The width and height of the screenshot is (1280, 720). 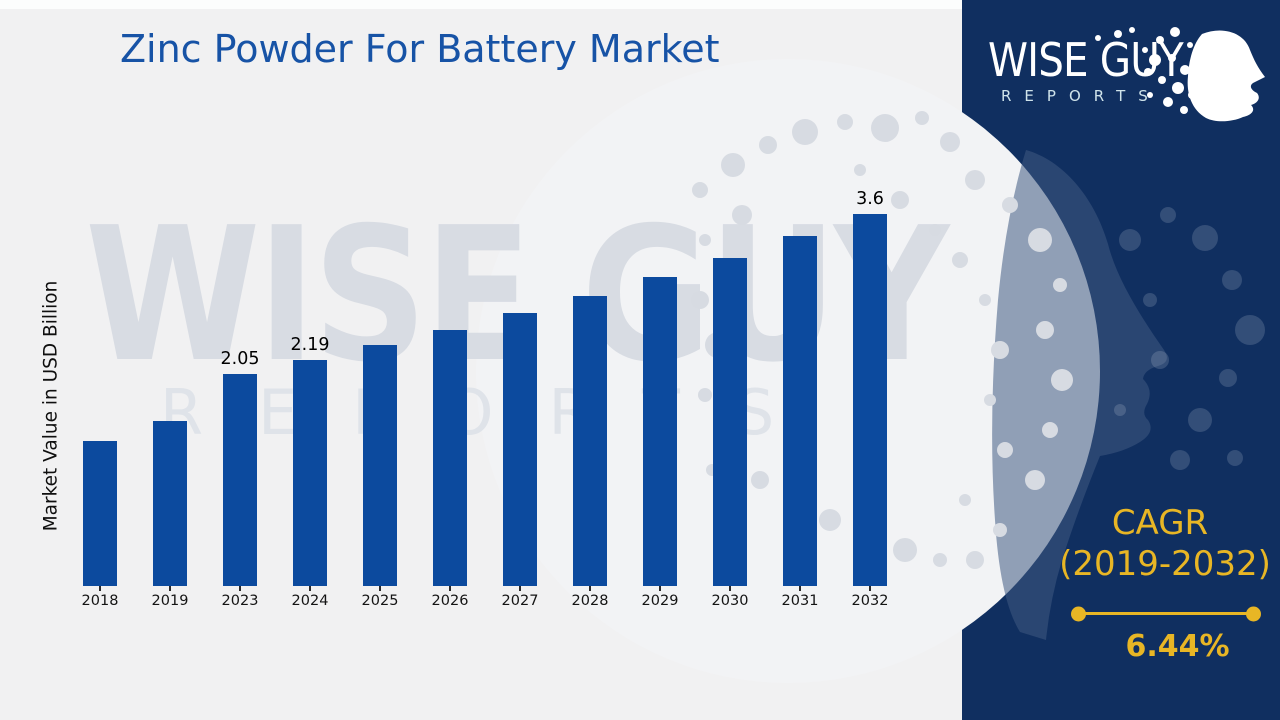 What do you see at coordinates (310, 473) in the screenshot?
I see `bar-2024` at bounding box center [310, 473].